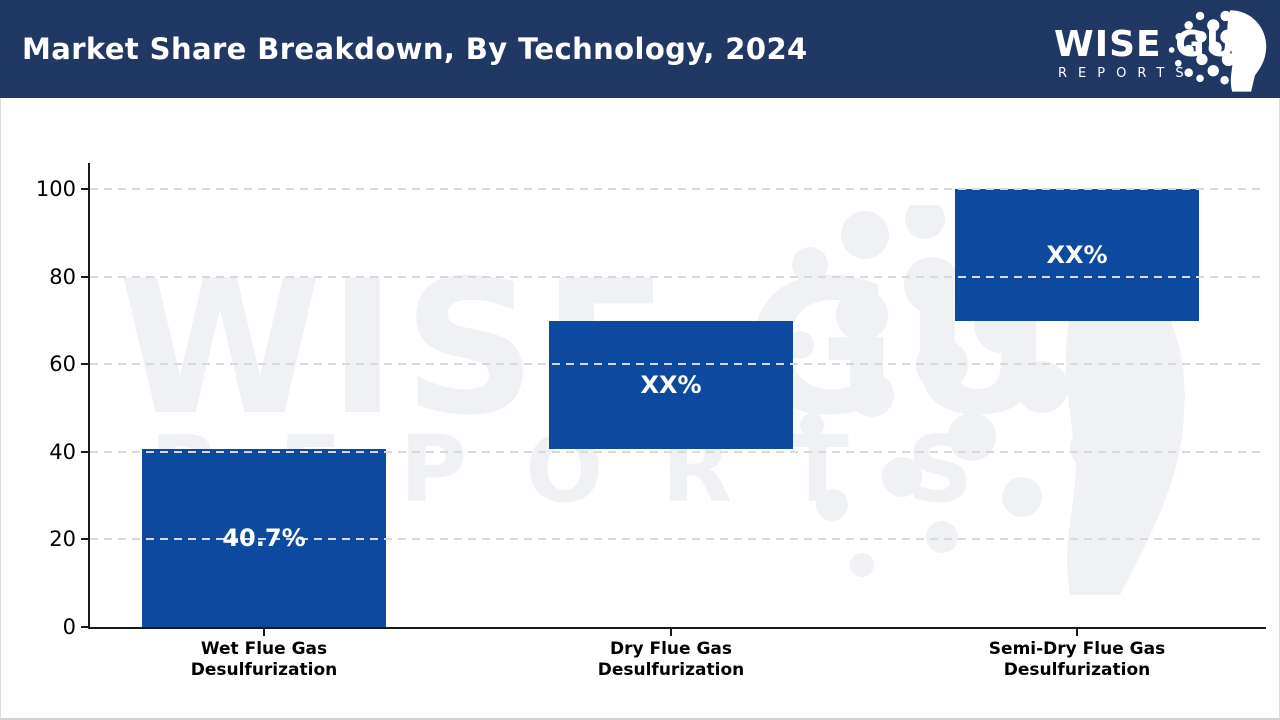  What do you see at coordinates (671, 659) in the screenshot?
I see `category-label: Dry Flue Gas Desulfurization` at bounding box center [671, 659].